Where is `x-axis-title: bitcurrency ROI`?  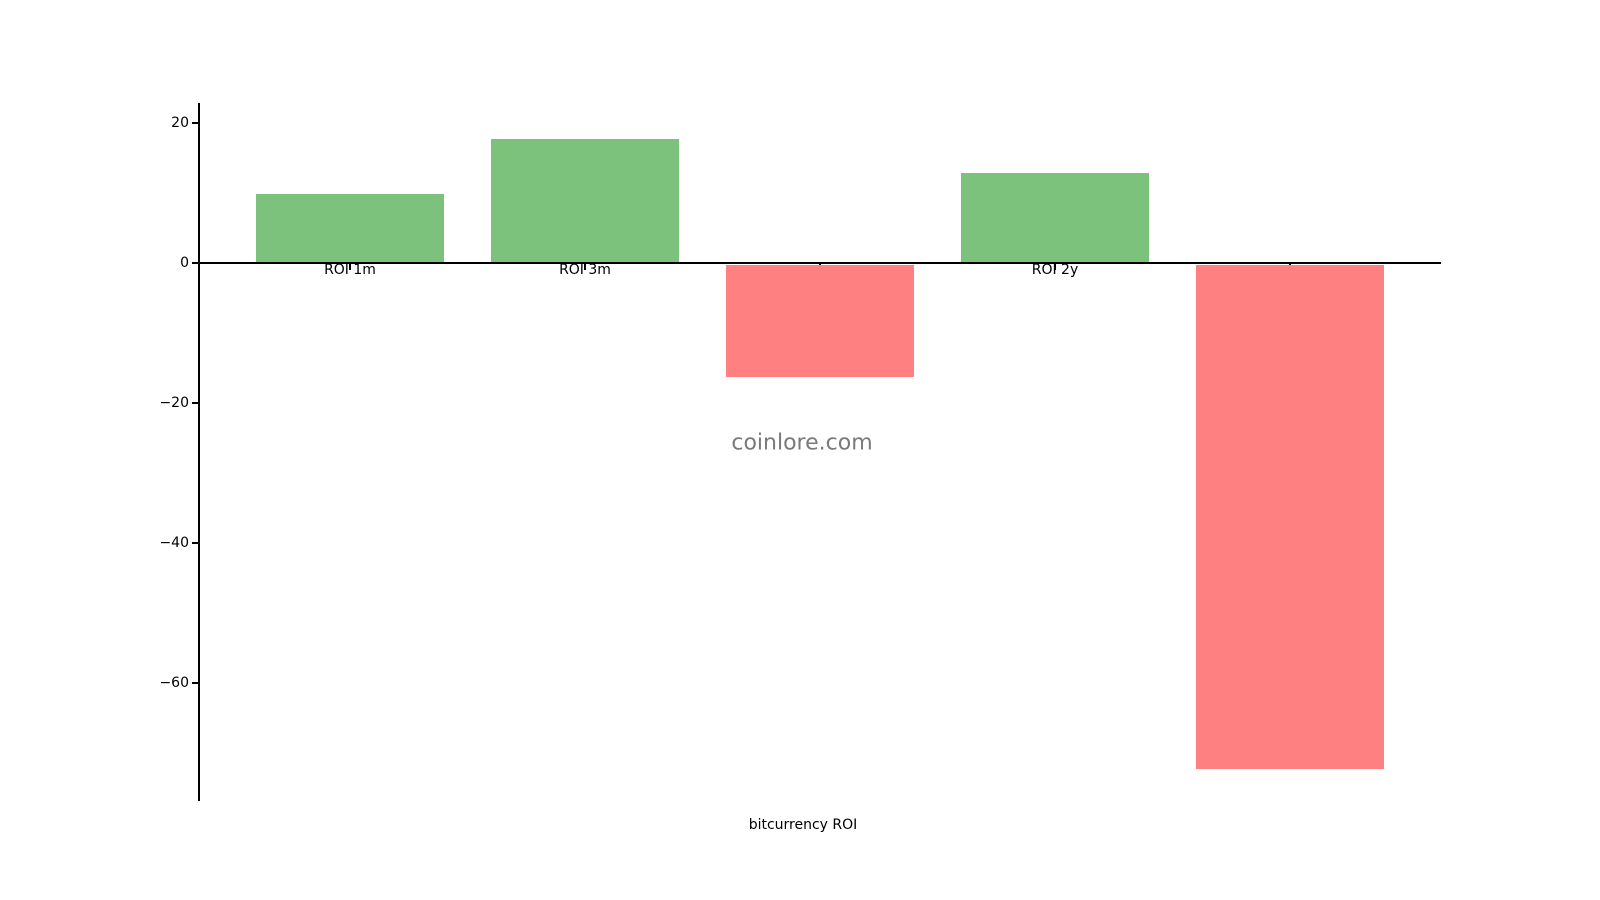 x-axis-title: bitcurrency ROI is located at coordinates (803, 825).